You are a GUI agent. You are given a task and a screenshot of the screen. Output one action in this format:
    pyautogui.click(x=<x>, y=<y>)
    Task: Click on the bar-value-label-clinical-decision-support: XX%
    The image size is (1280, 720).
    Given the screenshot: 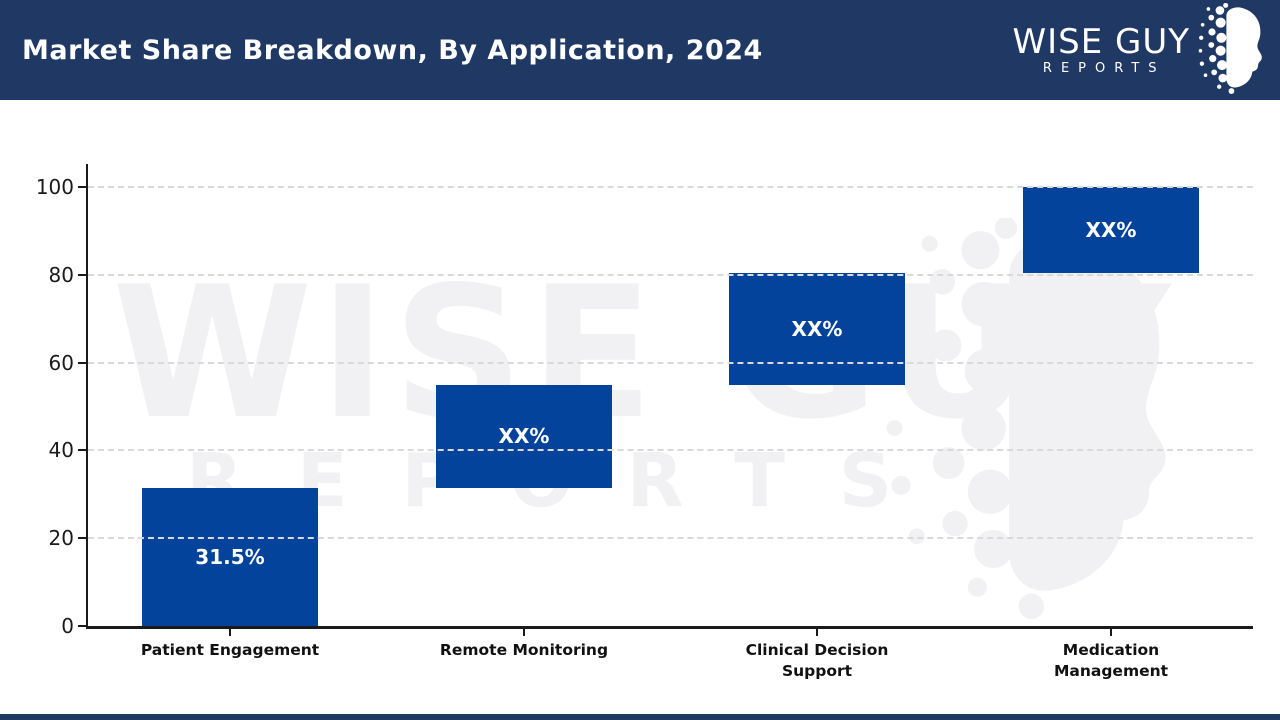 What is the action you would take?
    pyautogui.click(x=817, y=328)
    